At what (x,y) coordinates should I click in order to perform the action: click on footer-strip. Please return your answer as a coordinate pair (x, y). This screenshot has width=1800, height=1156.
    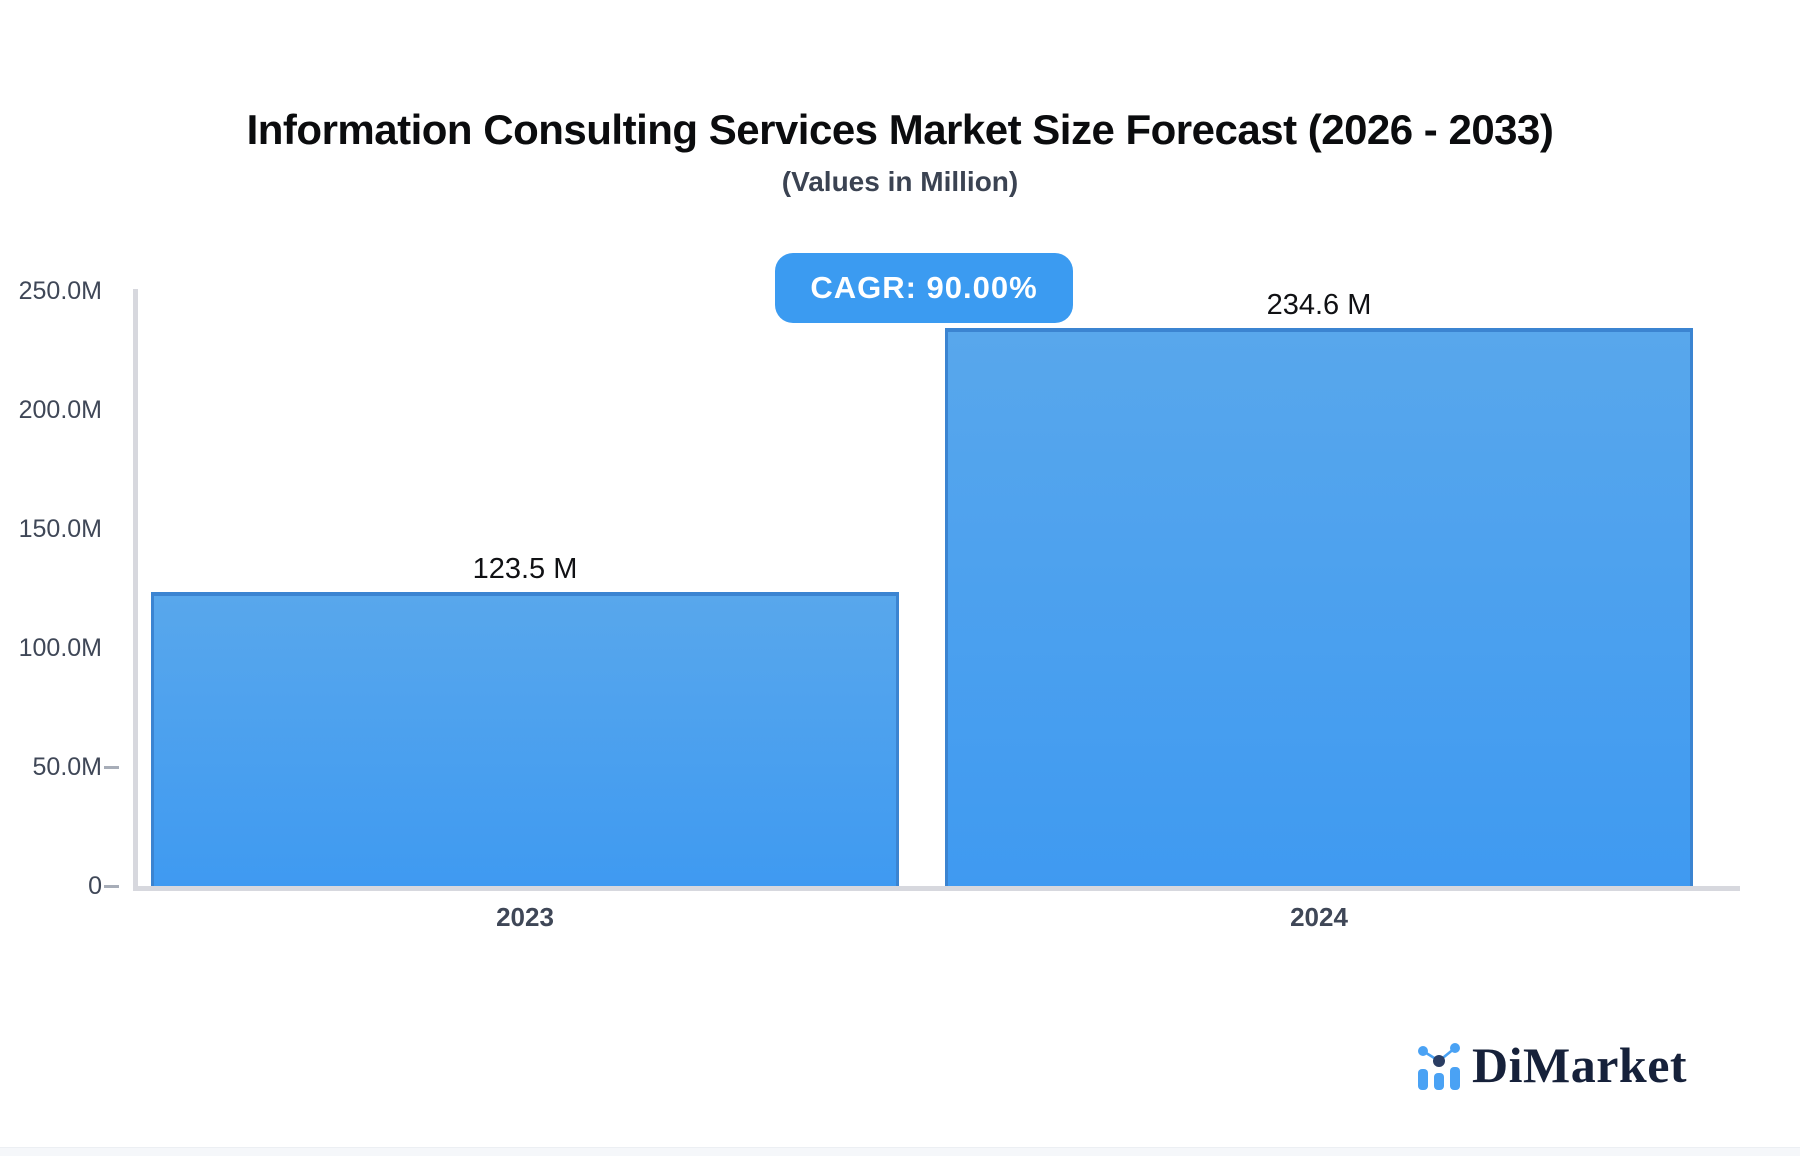
    Looking at the image, I should click on (900, 1151).